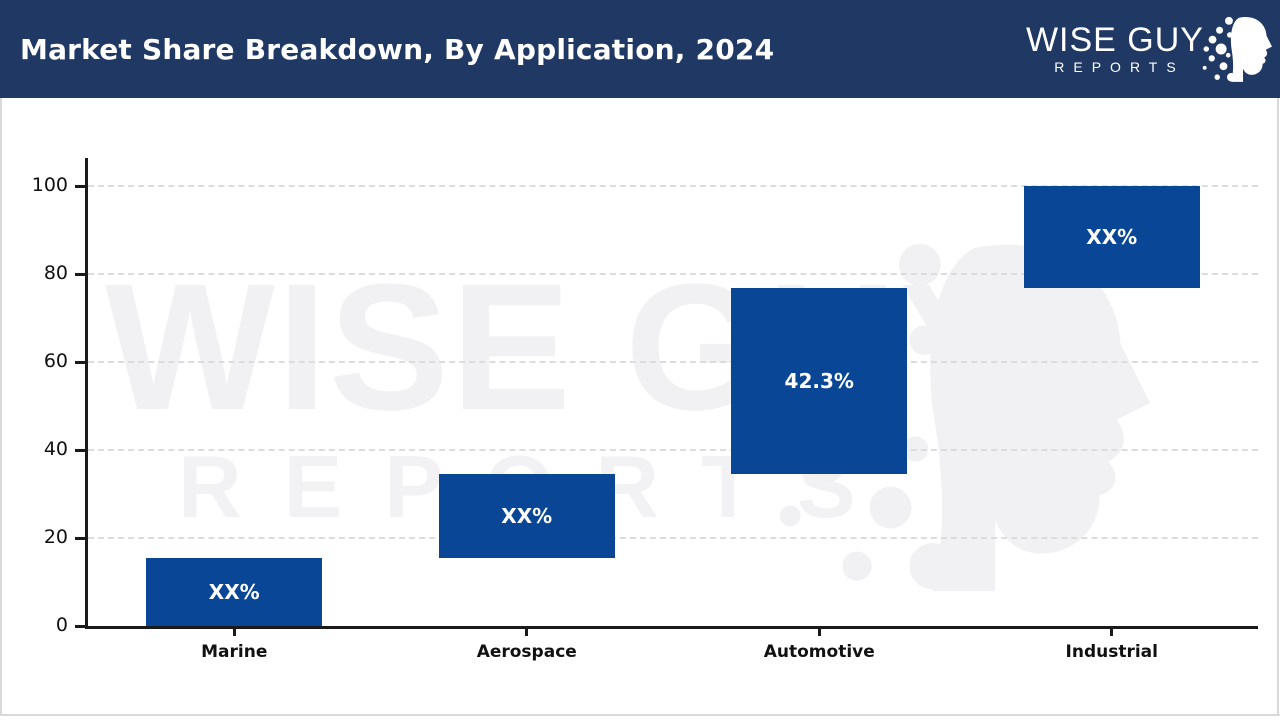 The height and width of the screenshot is (720, 1280). What do you see at coordinates (61, 625) in the screenshot?
I see `y-tick-label: 0` at bounding box center [61, 625].